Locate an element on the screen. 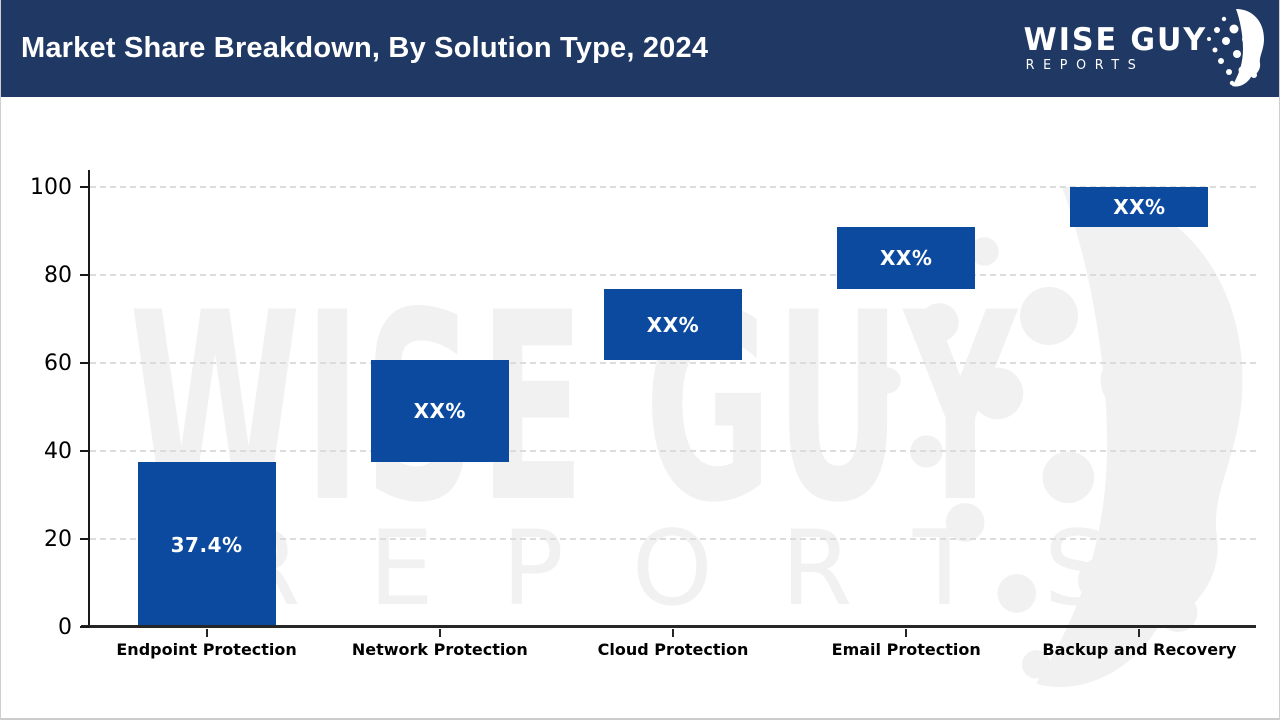 The image size is (1280, 720). y-tick-label-60: 60 is located at coordinates (58, 363).